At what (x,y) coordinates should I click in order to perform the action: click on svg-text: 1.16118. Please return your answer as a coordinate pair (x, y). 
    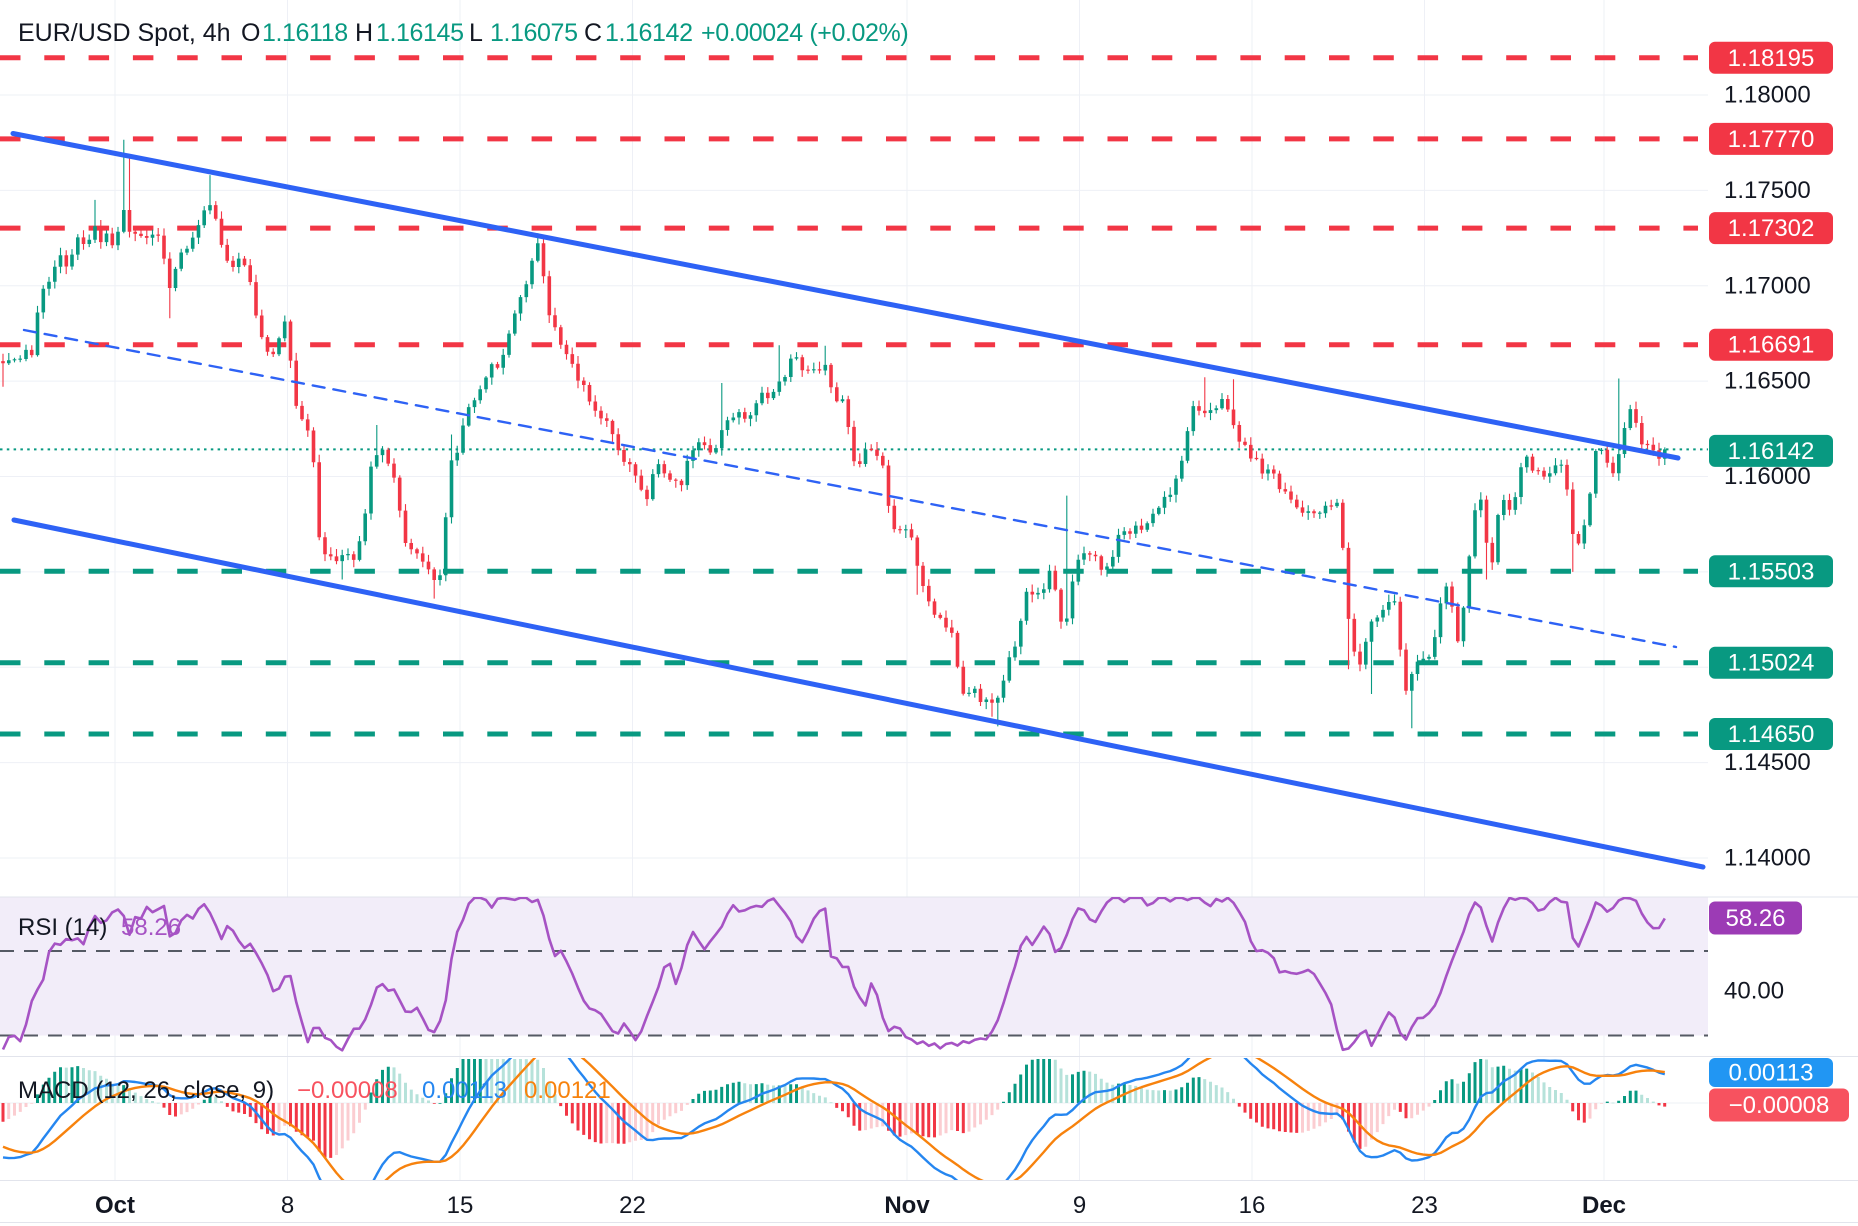
    Looking at the image, I should click on (305, 33).